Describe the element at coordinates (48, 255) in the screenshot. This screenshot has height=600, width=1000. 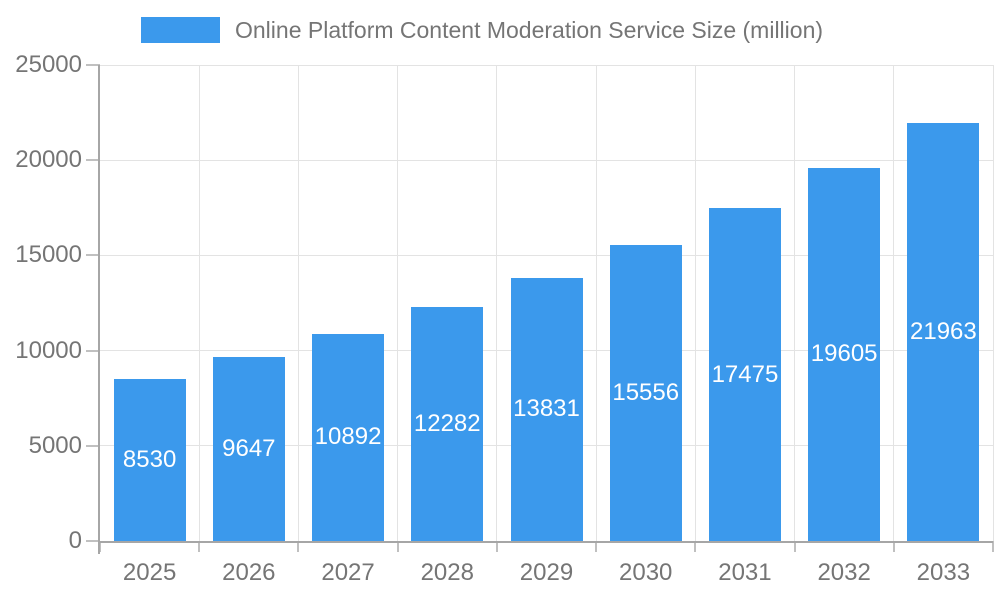
I see `y-axis-tick-label: 15000` at that location.